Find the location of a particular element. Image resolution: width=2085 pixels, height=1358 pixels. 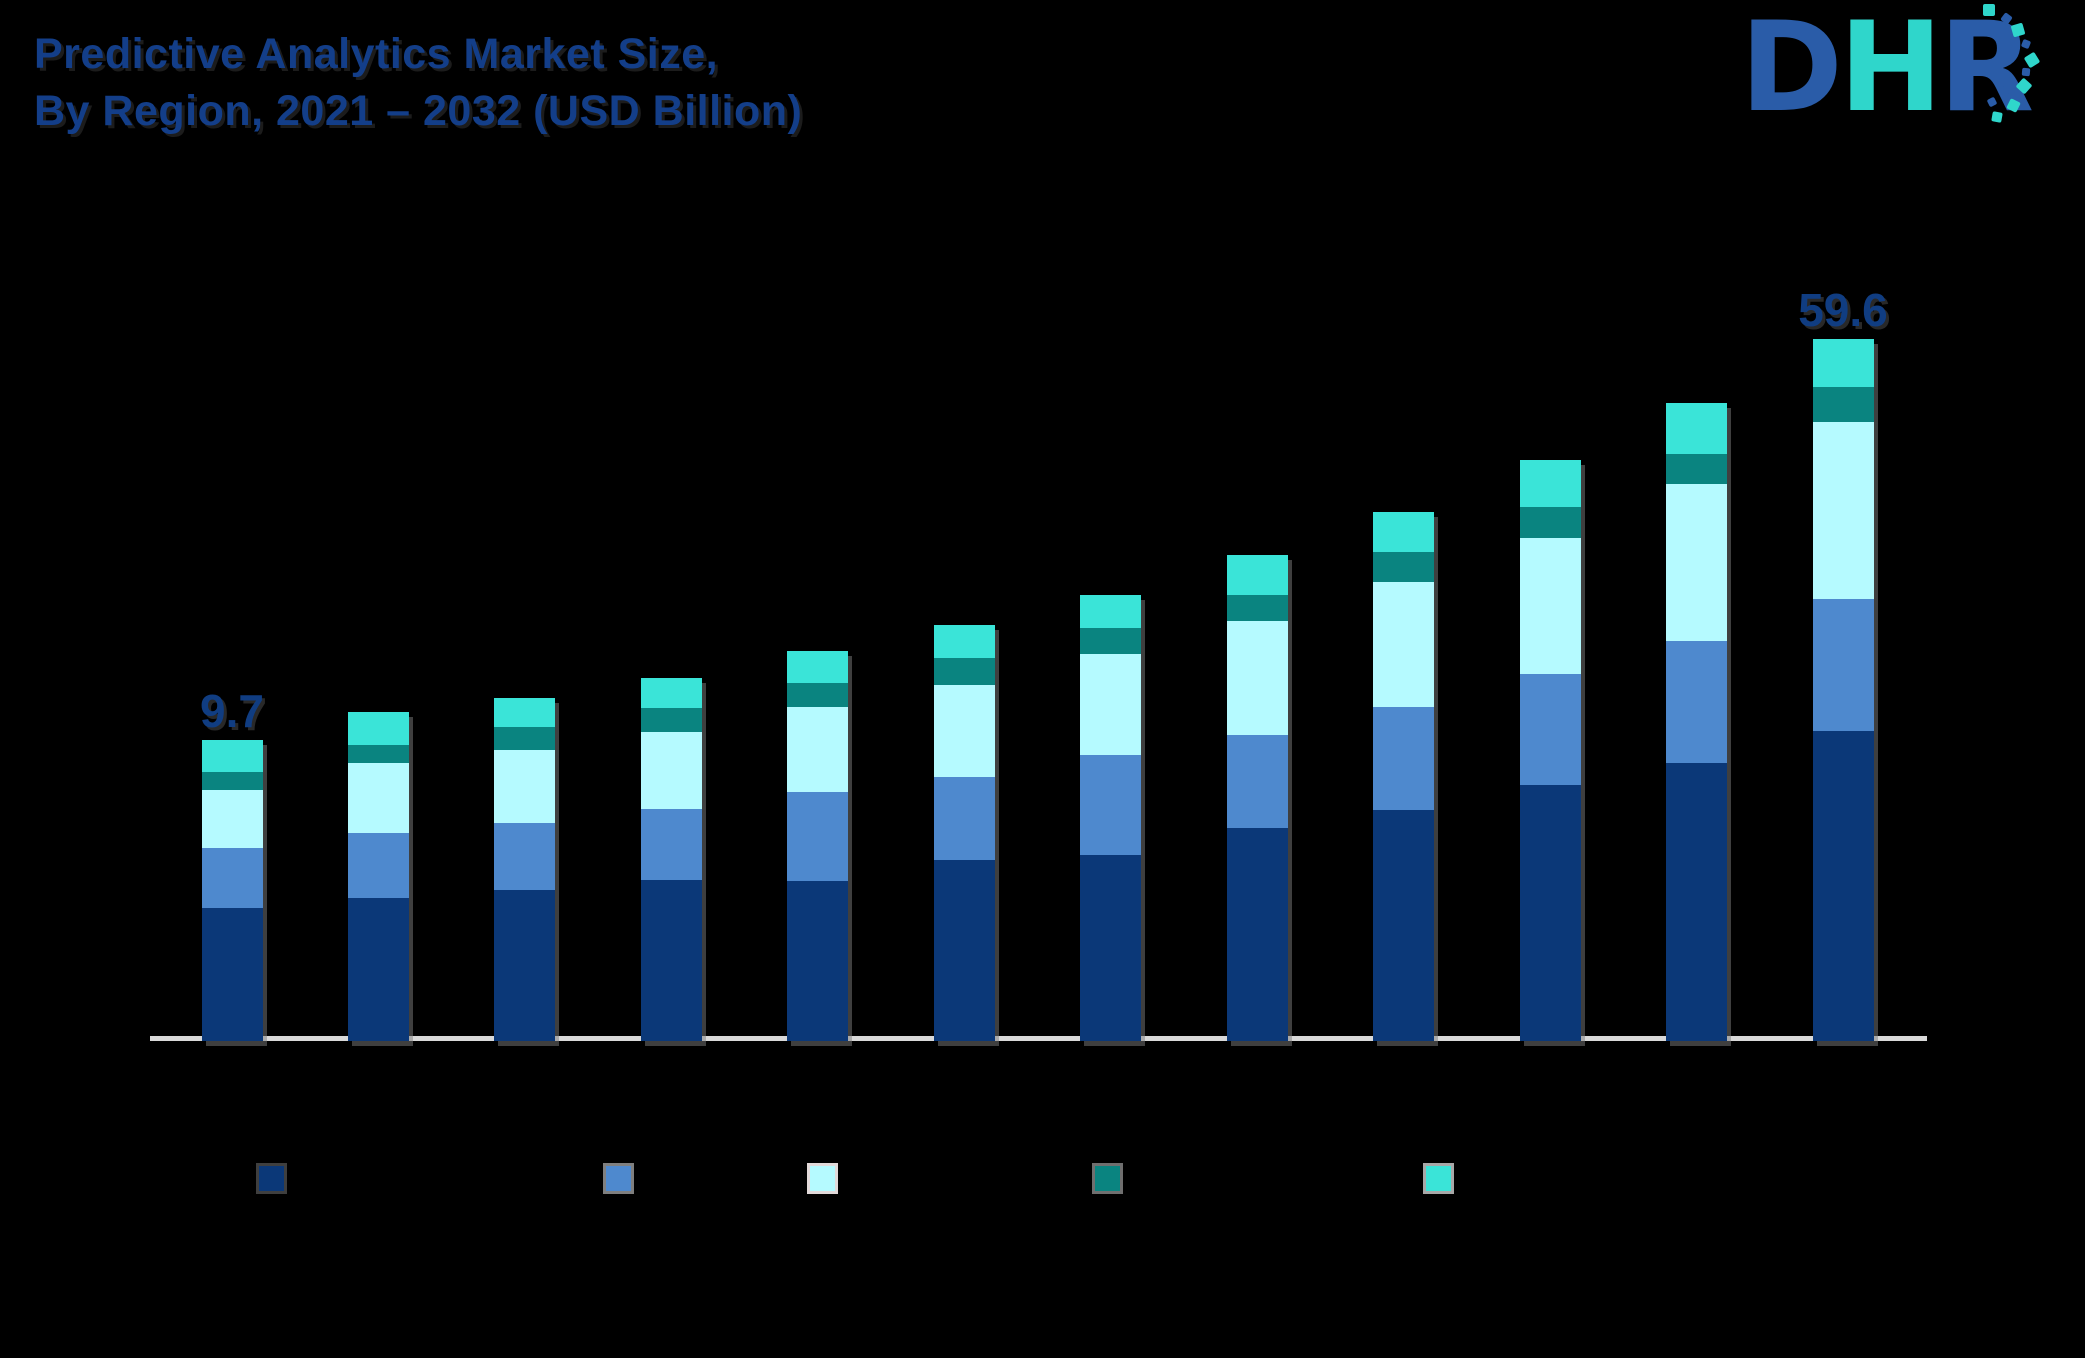

segment-region-4-dark-teal-2025 is located at coordinates (818, 695).